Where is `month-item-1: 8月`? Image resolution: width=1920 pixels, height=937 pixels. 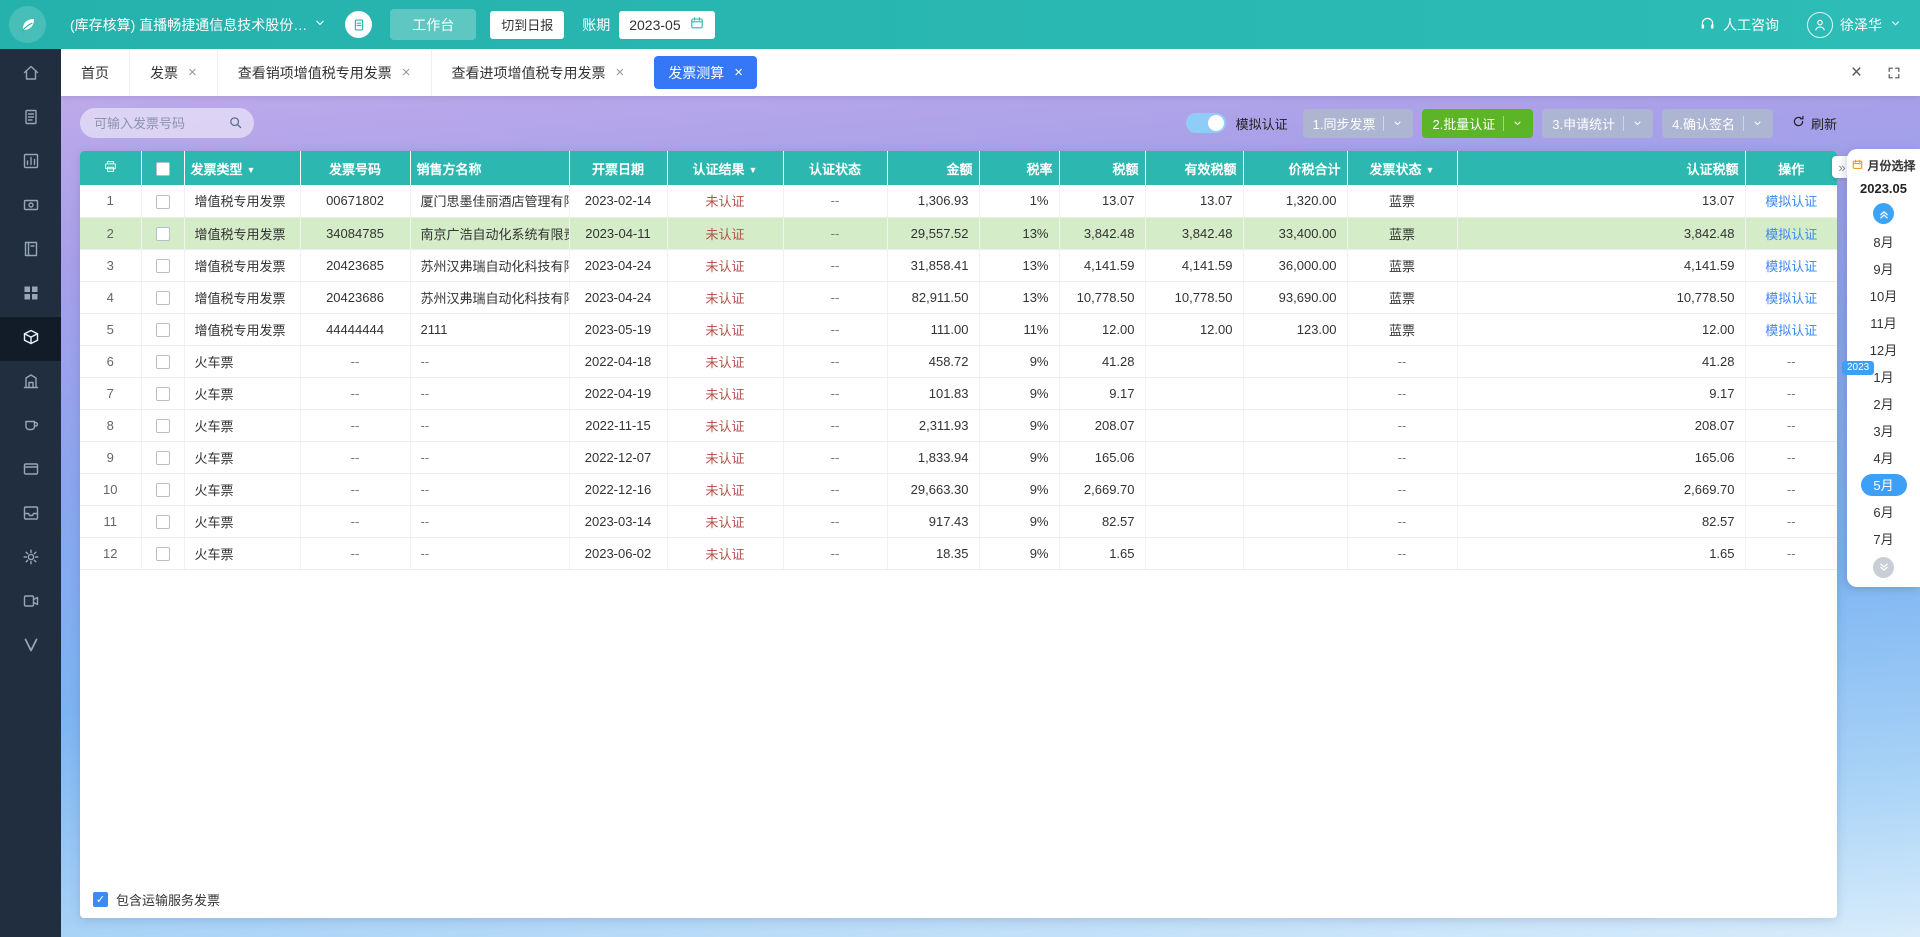
month-item-1: 8月 is located at coordinates (1883, 242).